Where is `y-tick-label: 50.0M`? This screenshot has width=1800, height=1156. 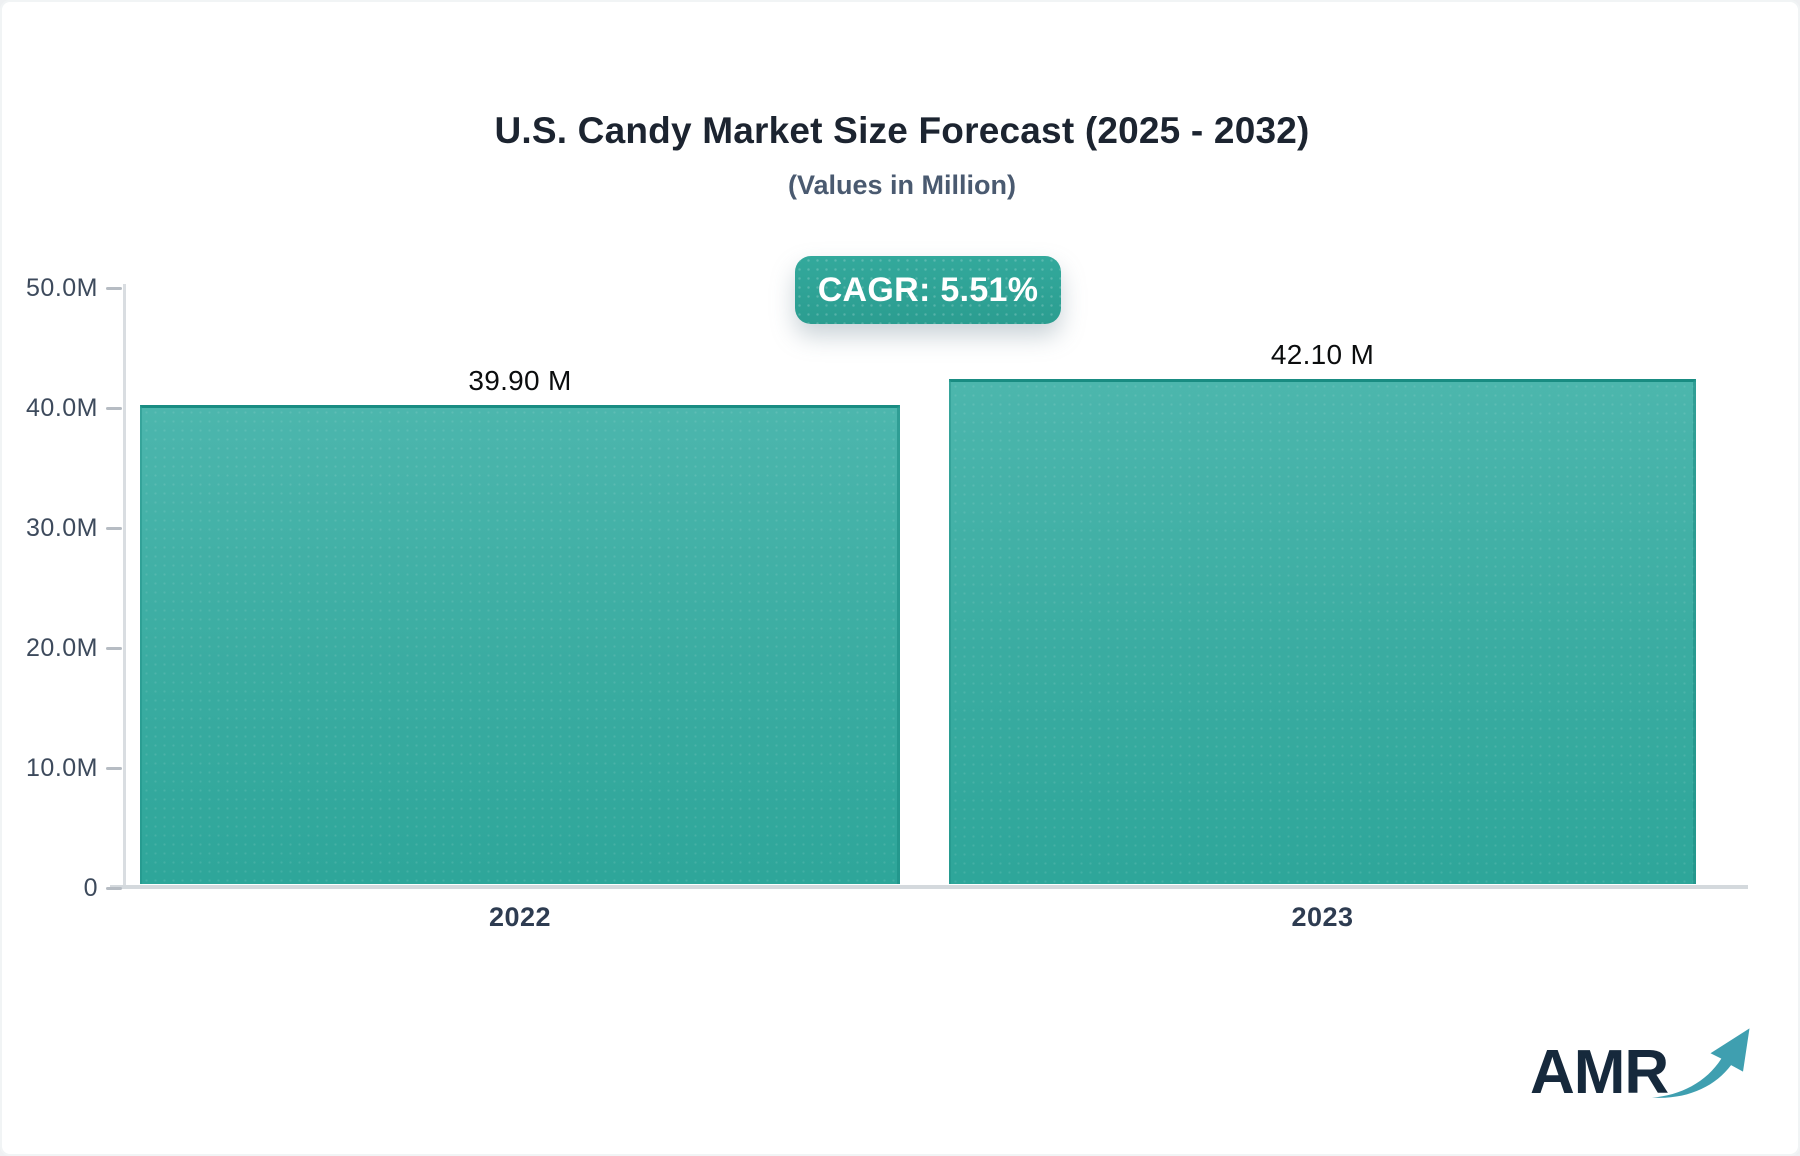 y-tick-label: 50.0M is located at coordinates (62, 287).